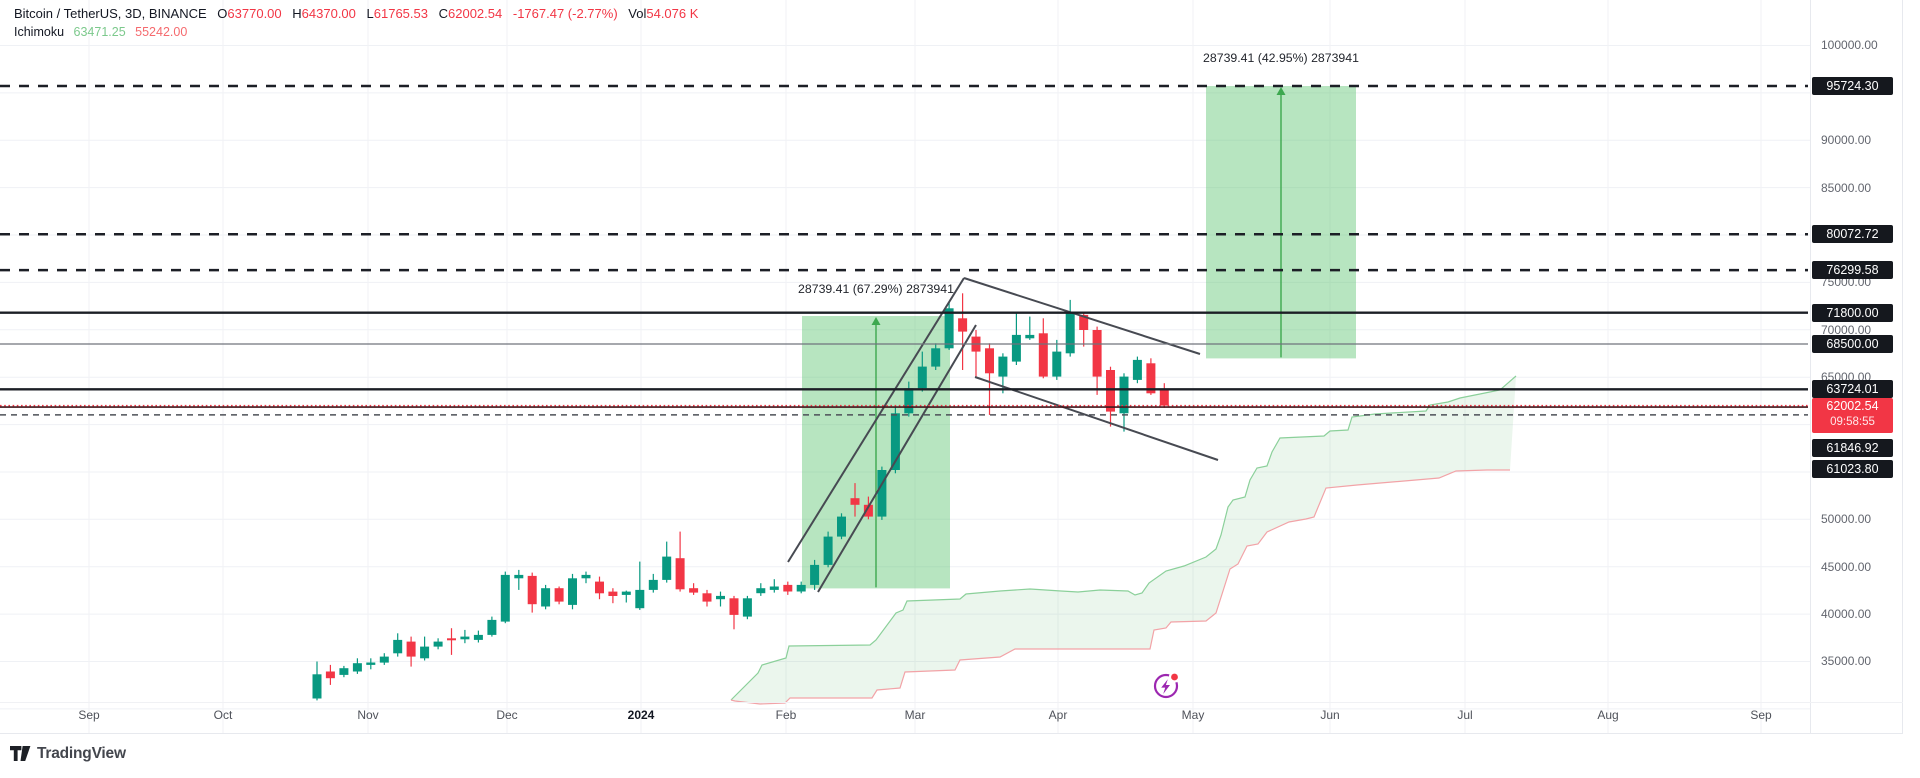 The height and width of the screenshot is (778, 1920). I want to click on time-axis-label: Oct, so click(223, 715).